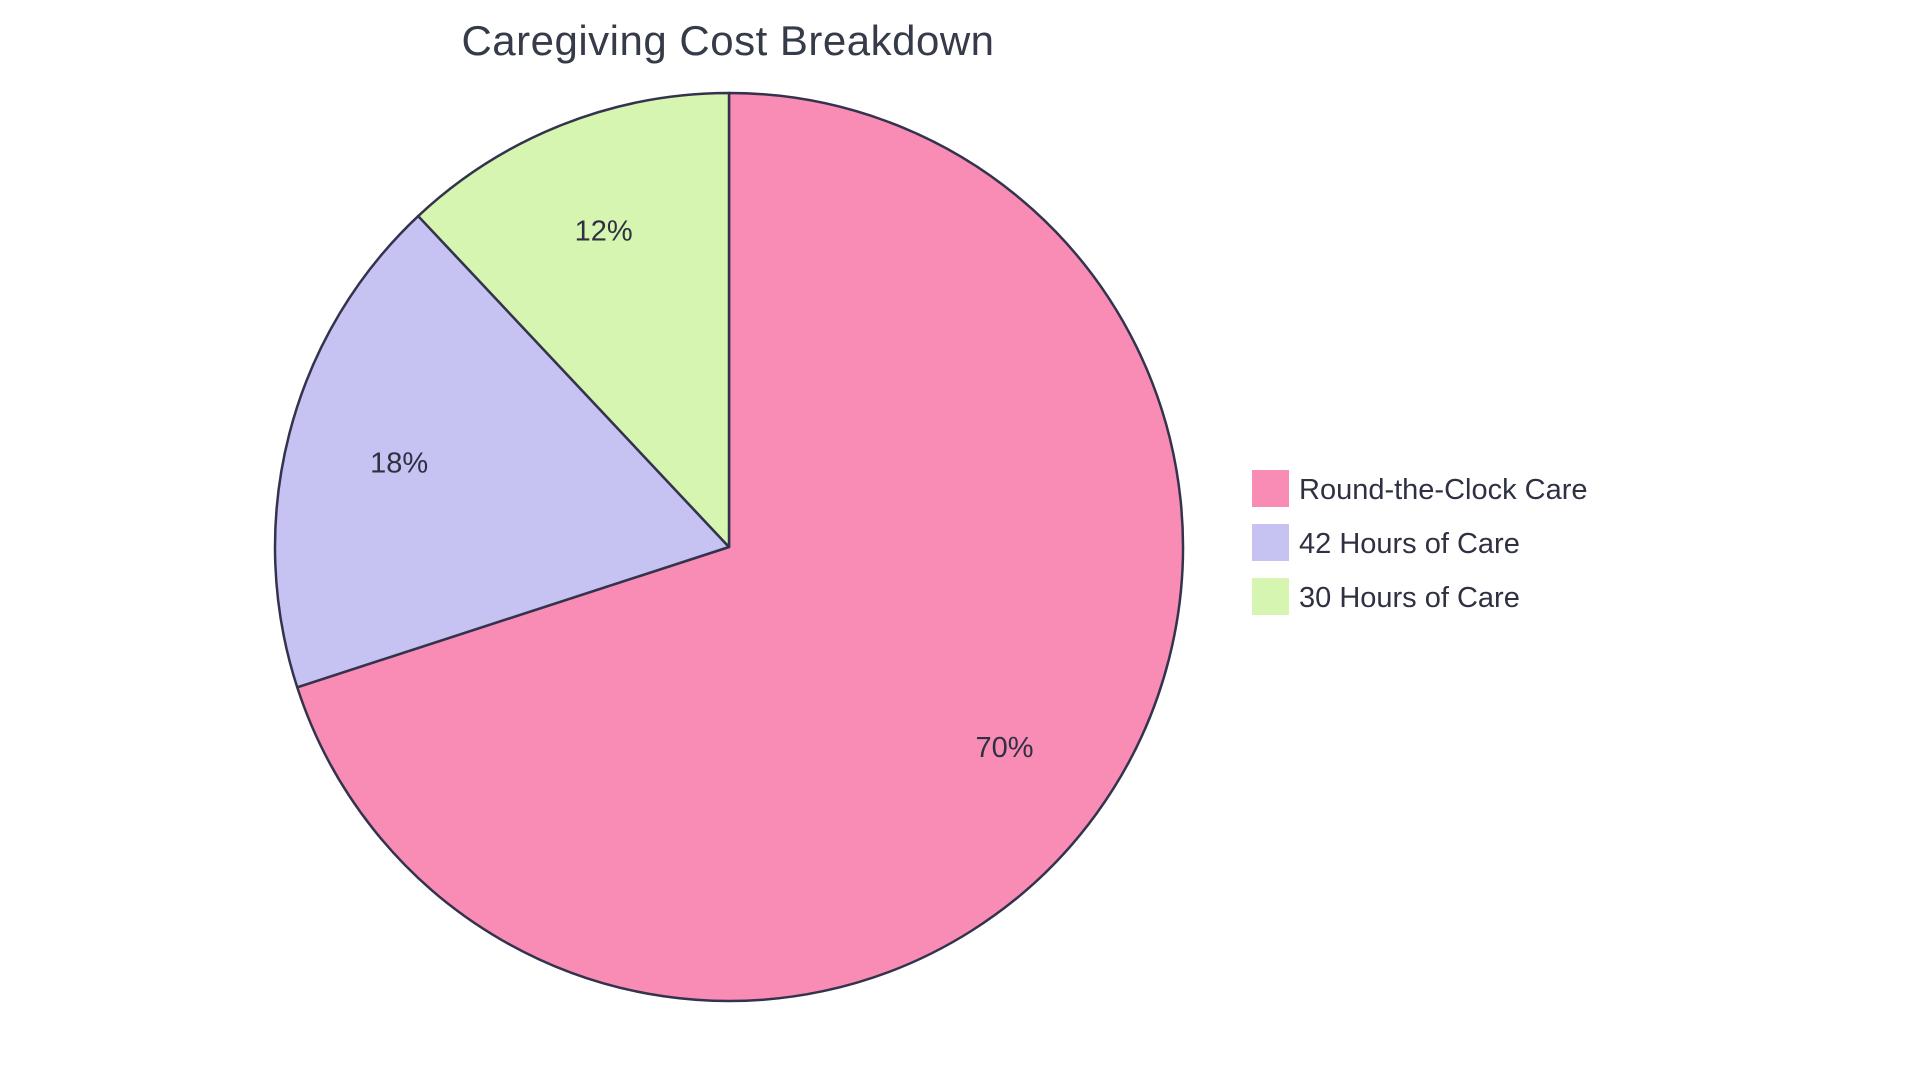 The height and width of the screenshot is (1083, 1920). What do you see at coordinates (1004, 748) in the screenshot?
I see `pie-slice-label: 70%` at bounding box center [1004, 748].